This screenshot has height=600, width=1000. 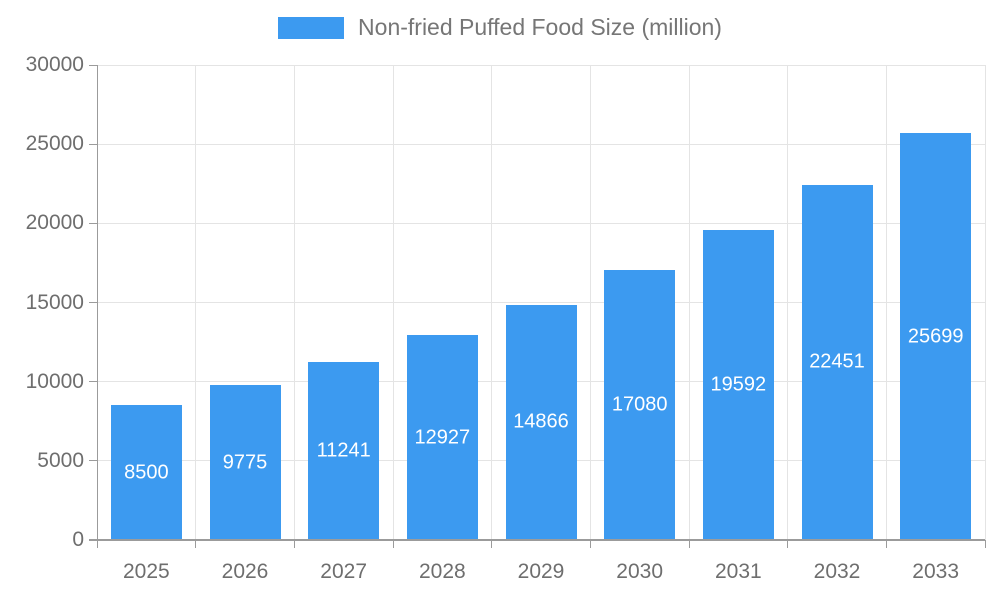 I want to click on bar-value-label: 9775, so click(x=245, y=462).